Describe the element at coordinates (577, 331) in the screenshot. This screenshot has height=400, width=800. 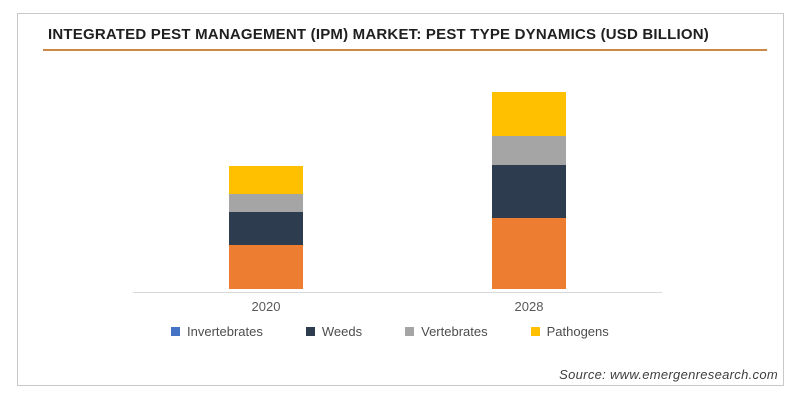
I see `legend-label-pathogens: Pathogens` at that location.